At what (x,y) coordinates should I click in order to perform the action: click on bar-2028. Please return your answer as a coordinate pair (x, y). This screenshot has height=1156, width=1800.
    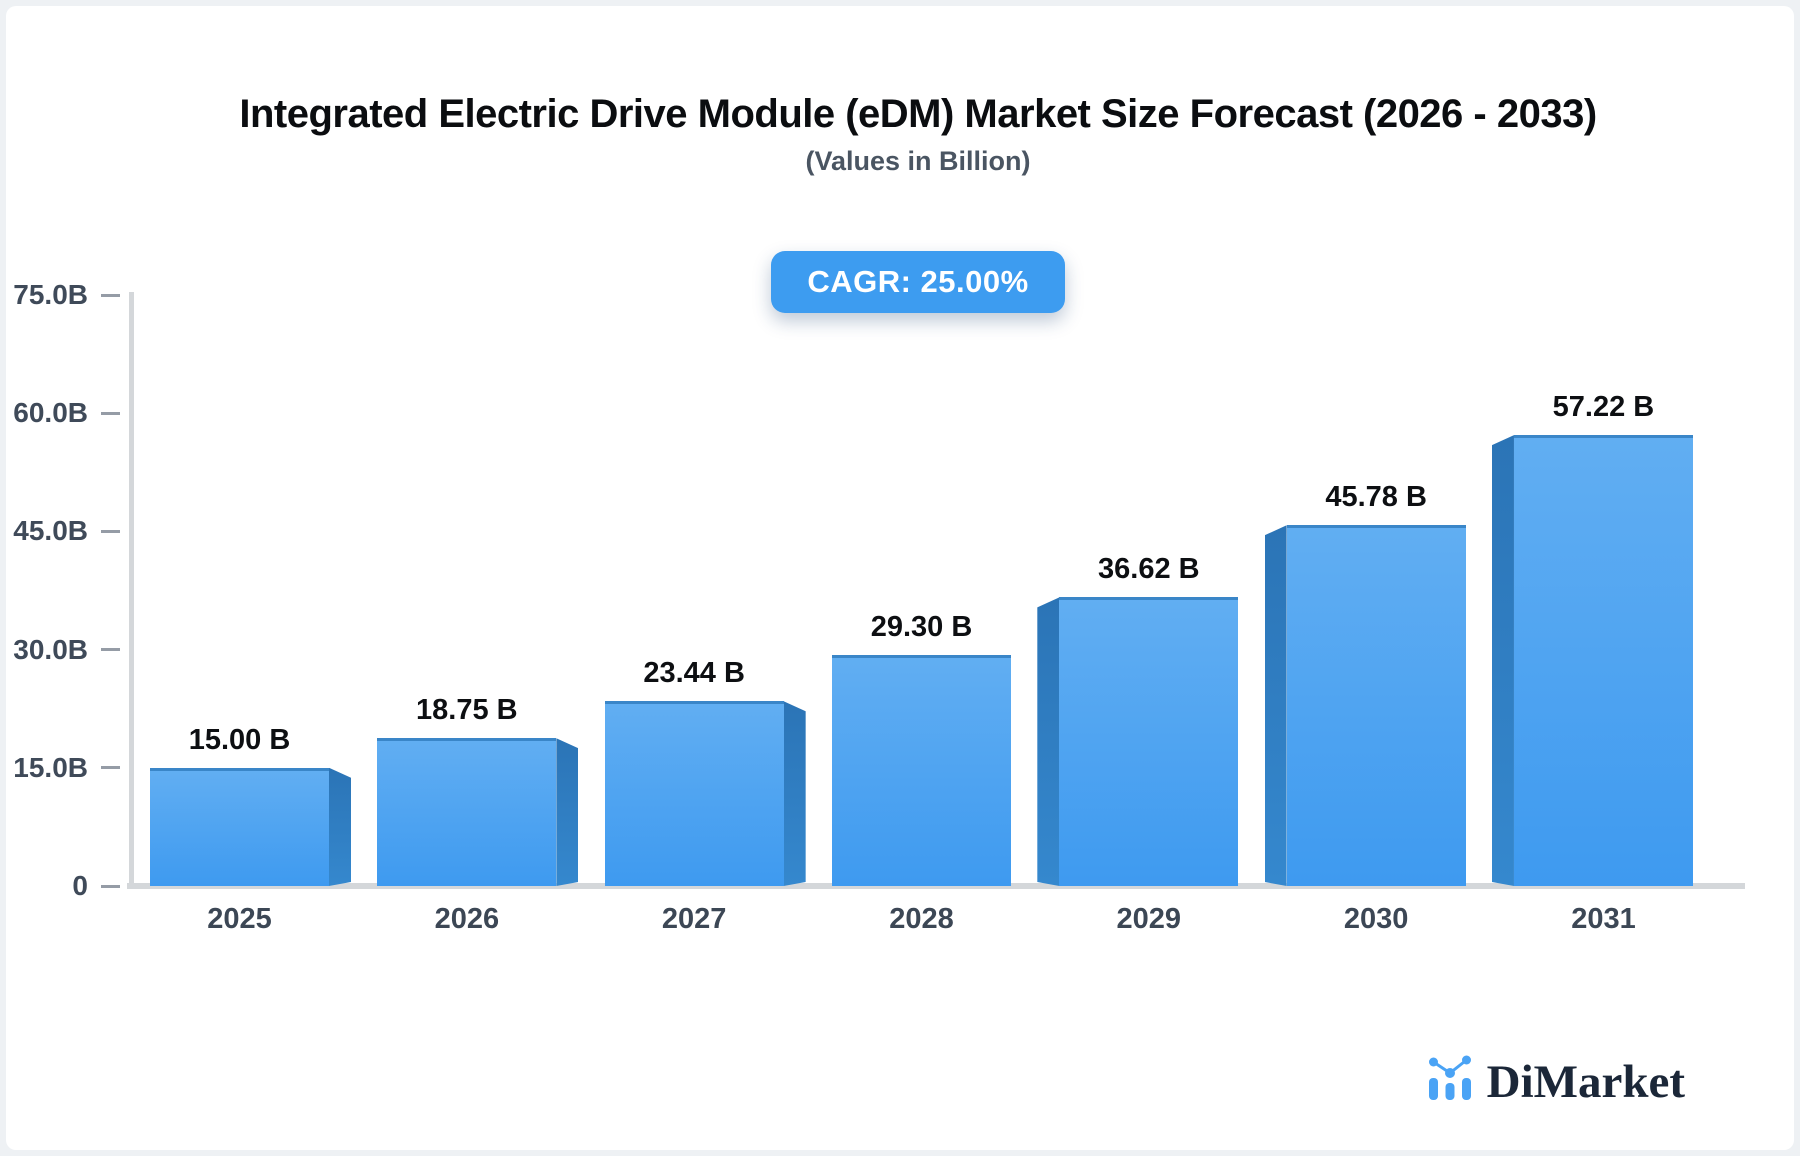
    Looking at the image, I should click on (921, 770).